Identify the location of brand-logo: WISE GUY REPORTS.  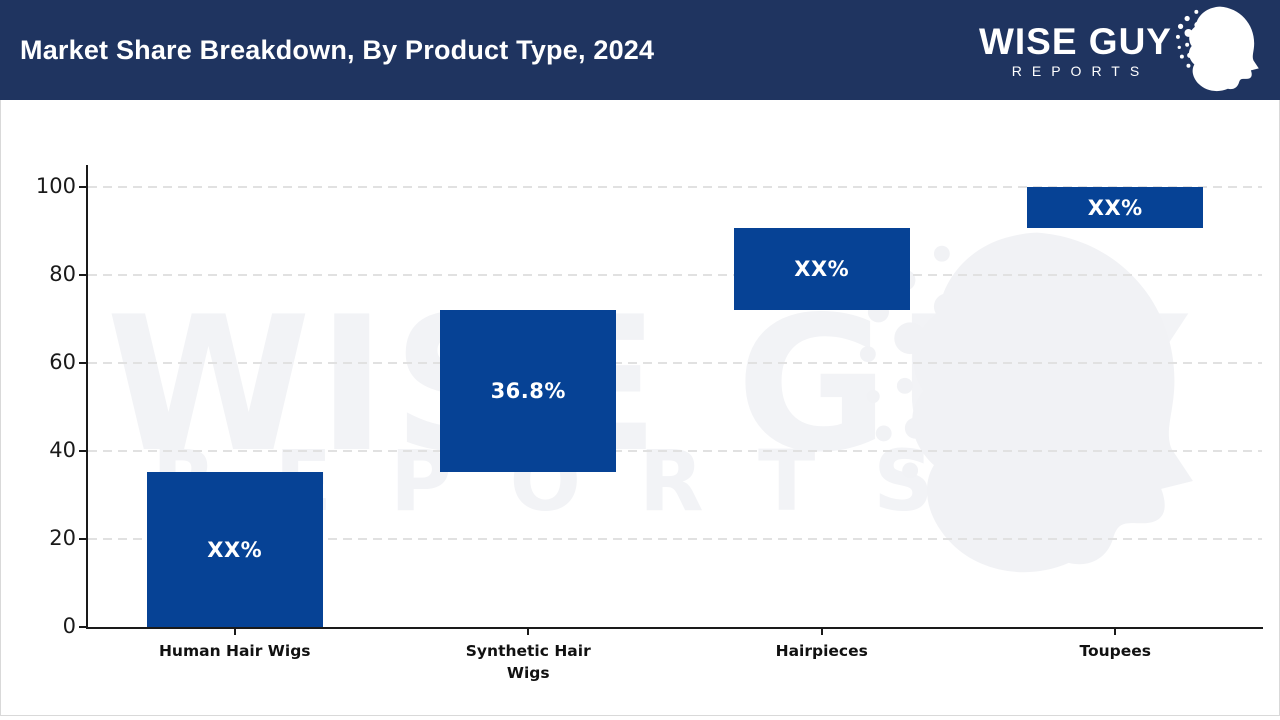
(1122, 50).